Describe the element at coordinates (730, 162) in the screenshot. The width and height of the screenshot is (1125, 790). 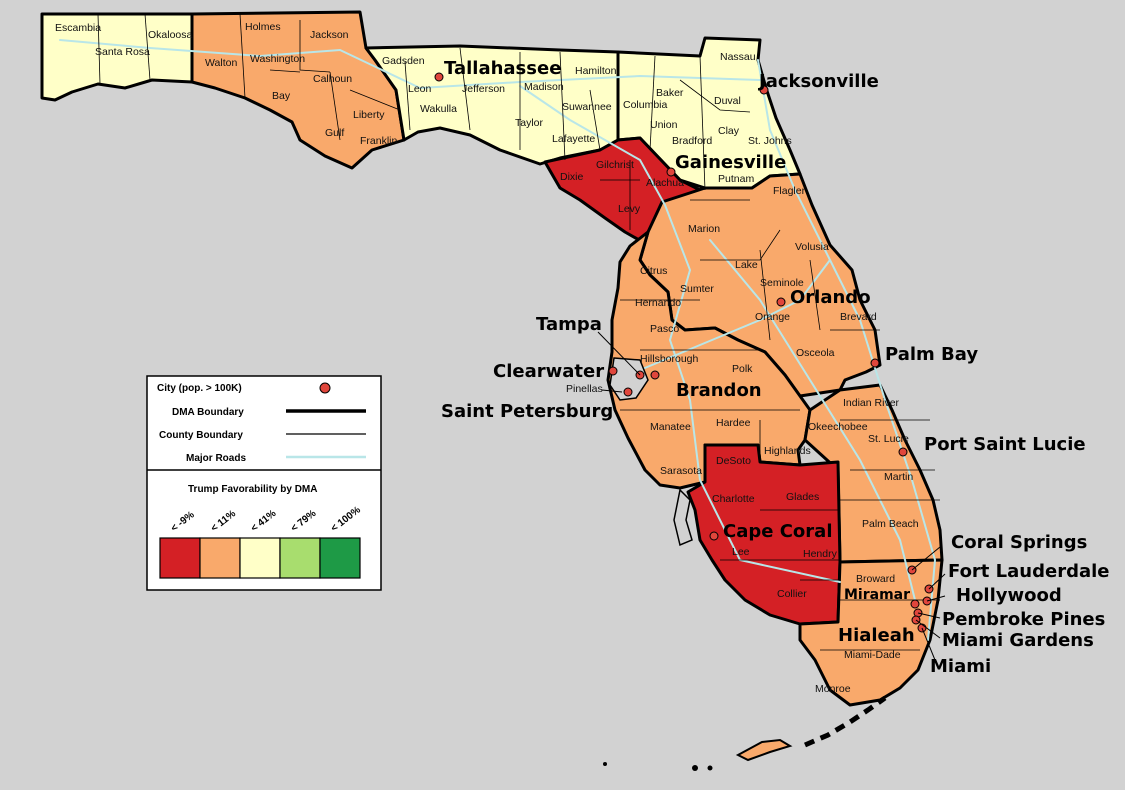
I see `city-label-gainesville: Gainesville` at that location.